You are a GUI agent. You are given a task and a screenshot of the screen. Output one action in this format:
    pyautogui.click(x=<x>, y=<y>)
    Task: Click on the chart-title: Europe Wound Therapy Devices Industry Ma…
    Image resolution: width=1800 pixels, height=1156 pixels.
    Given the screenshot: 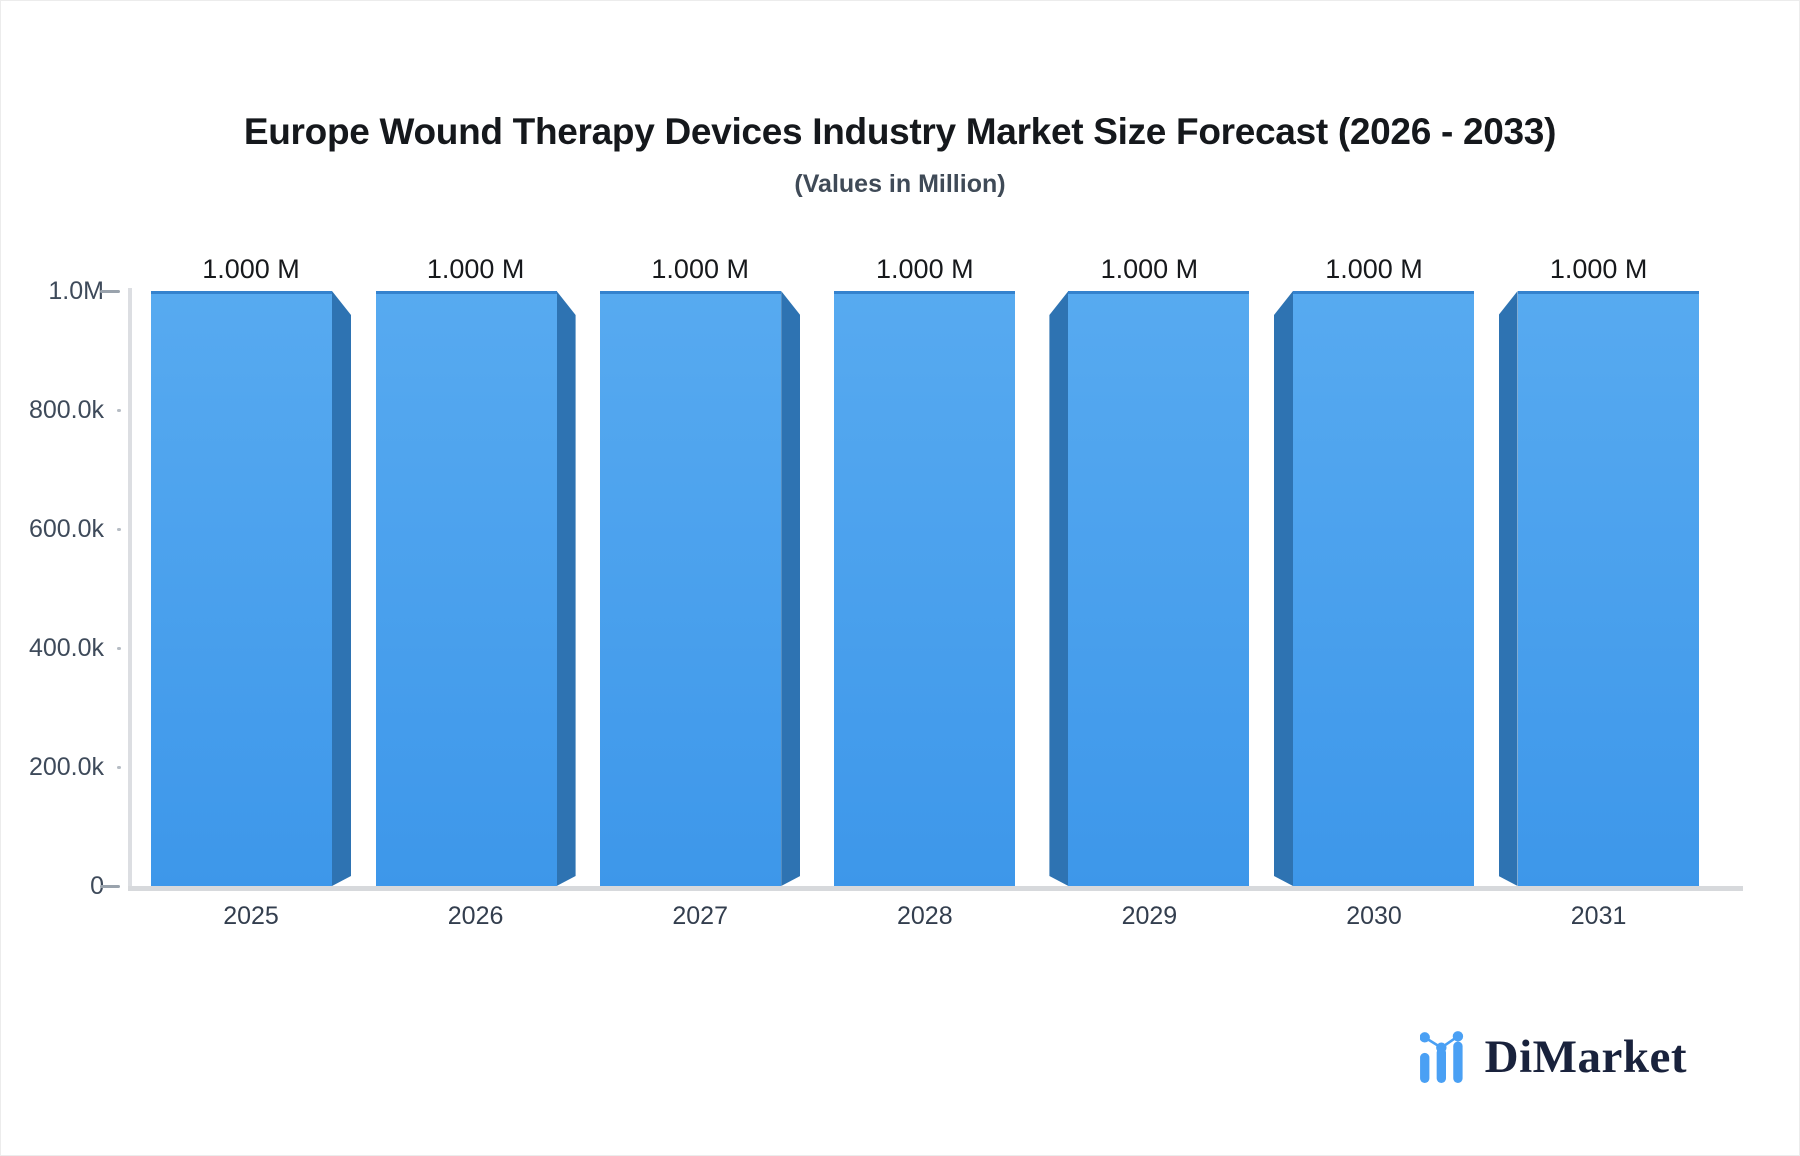 What is the action you would take?
    pyautogui.click(x=900, y=131)
    